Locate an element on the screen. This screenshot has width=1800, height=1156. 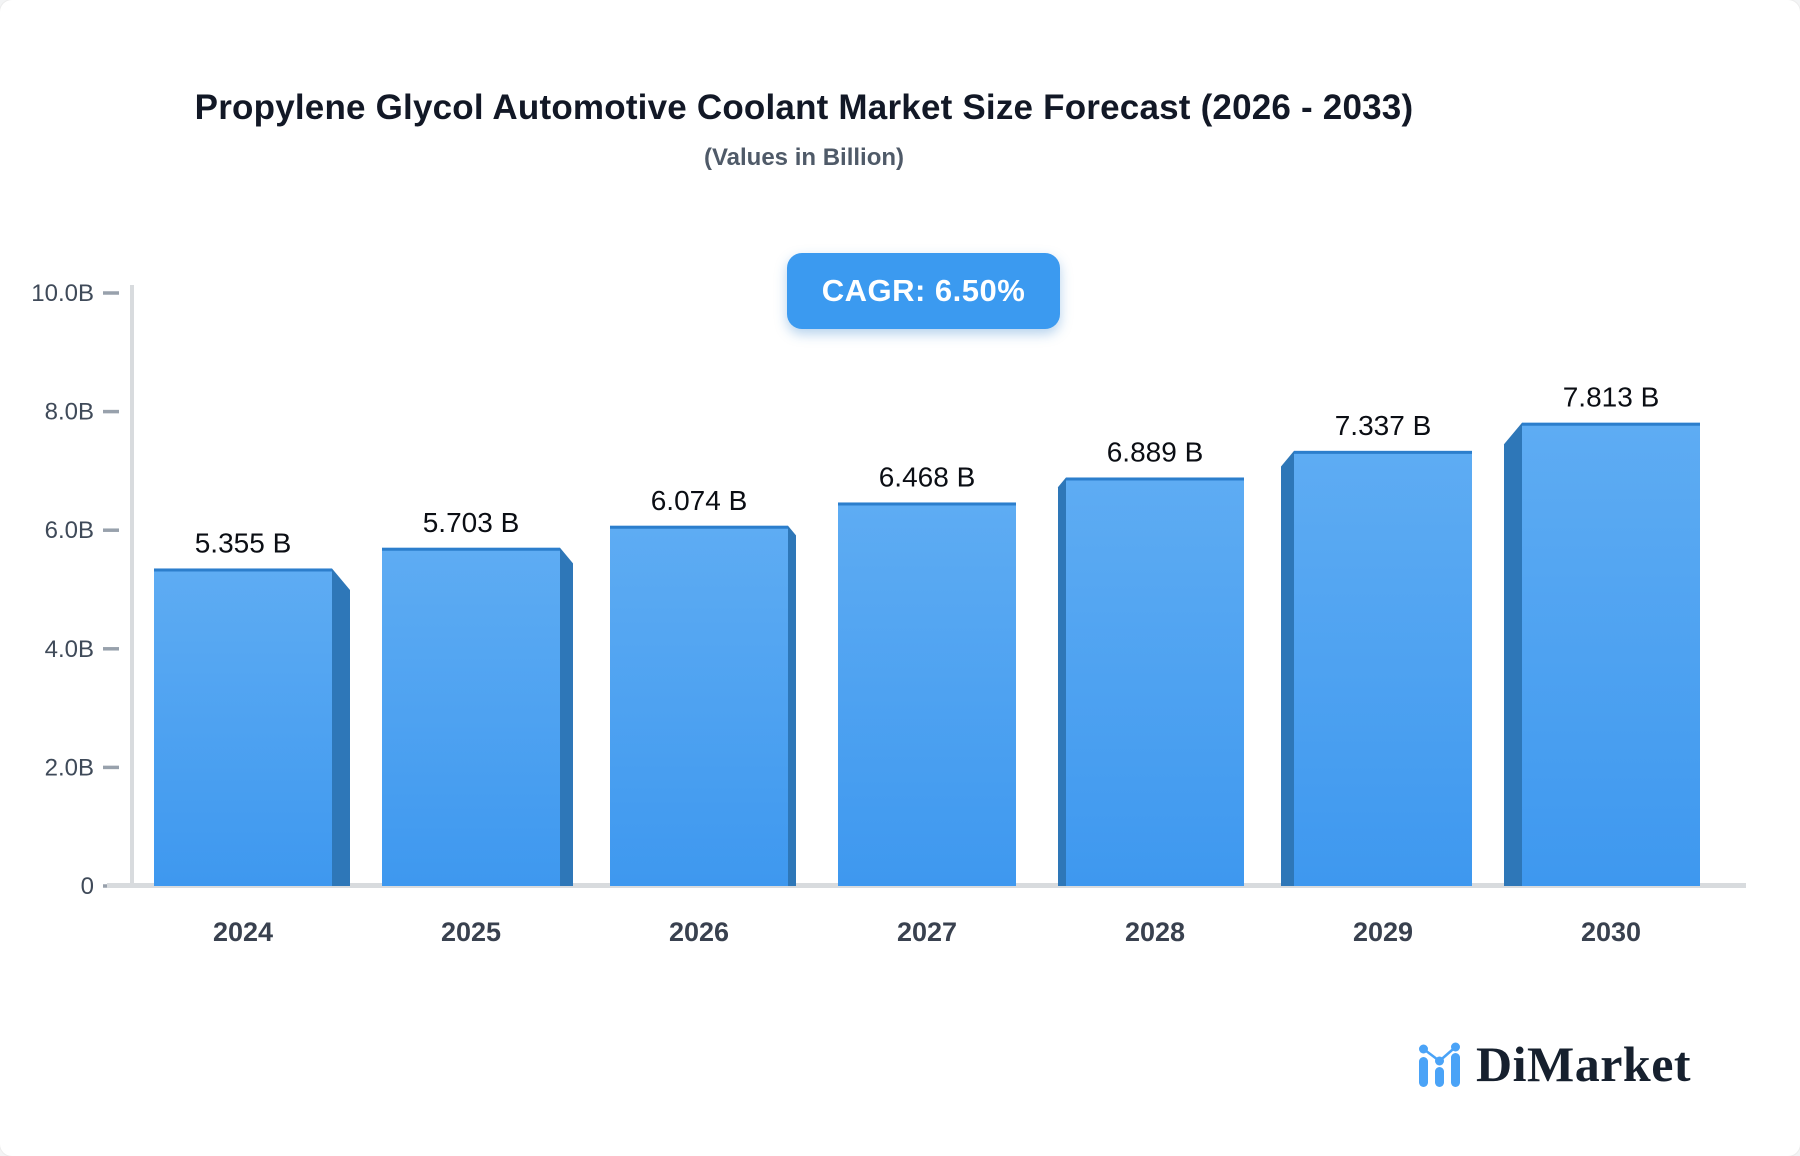
bar-2024 is located at coordinates (243, 727).